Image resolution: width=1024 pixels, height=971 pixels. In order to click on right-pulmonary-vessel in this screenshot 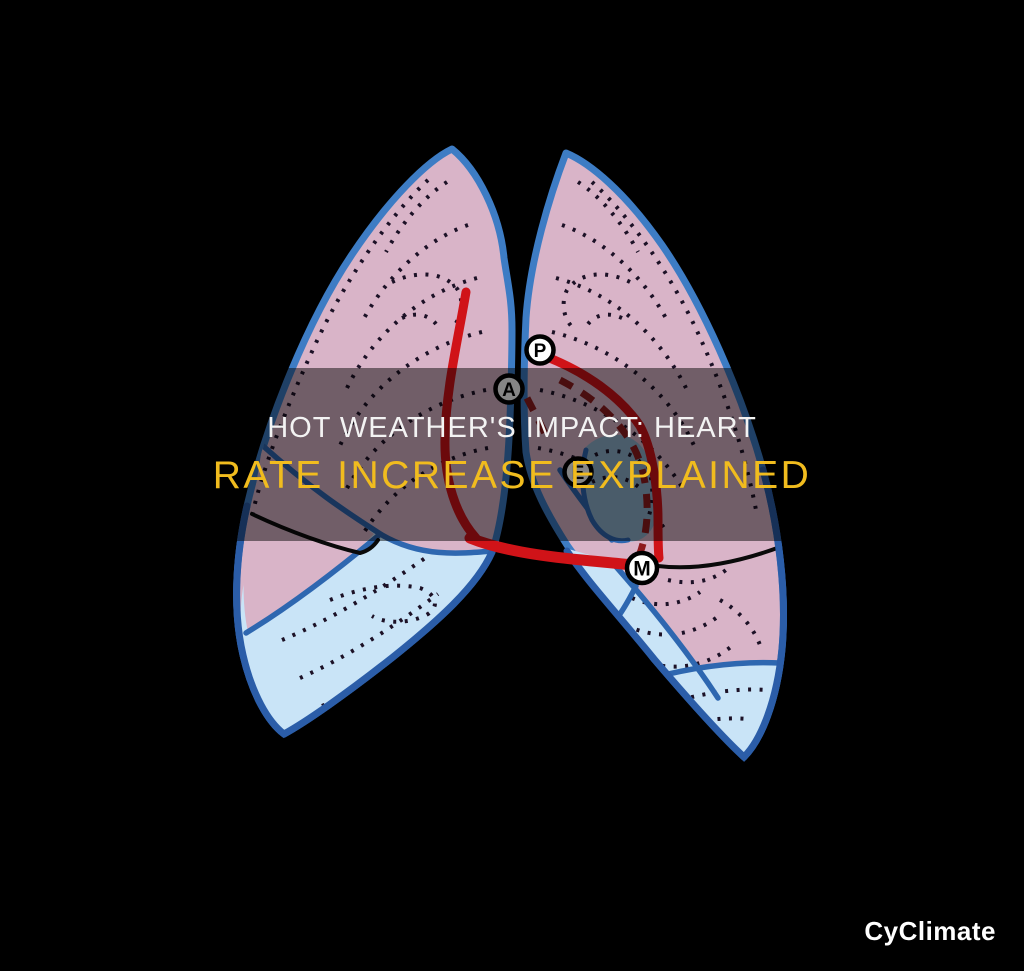, I will do `click(603, 457)`.